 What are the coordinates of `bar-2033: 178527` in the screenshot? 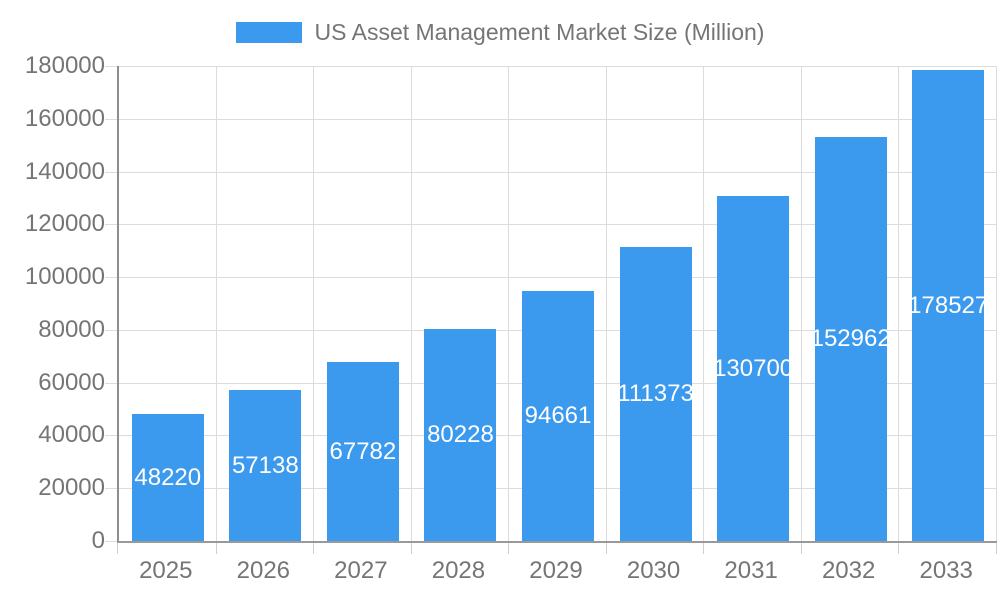 It's located at (948, 305).